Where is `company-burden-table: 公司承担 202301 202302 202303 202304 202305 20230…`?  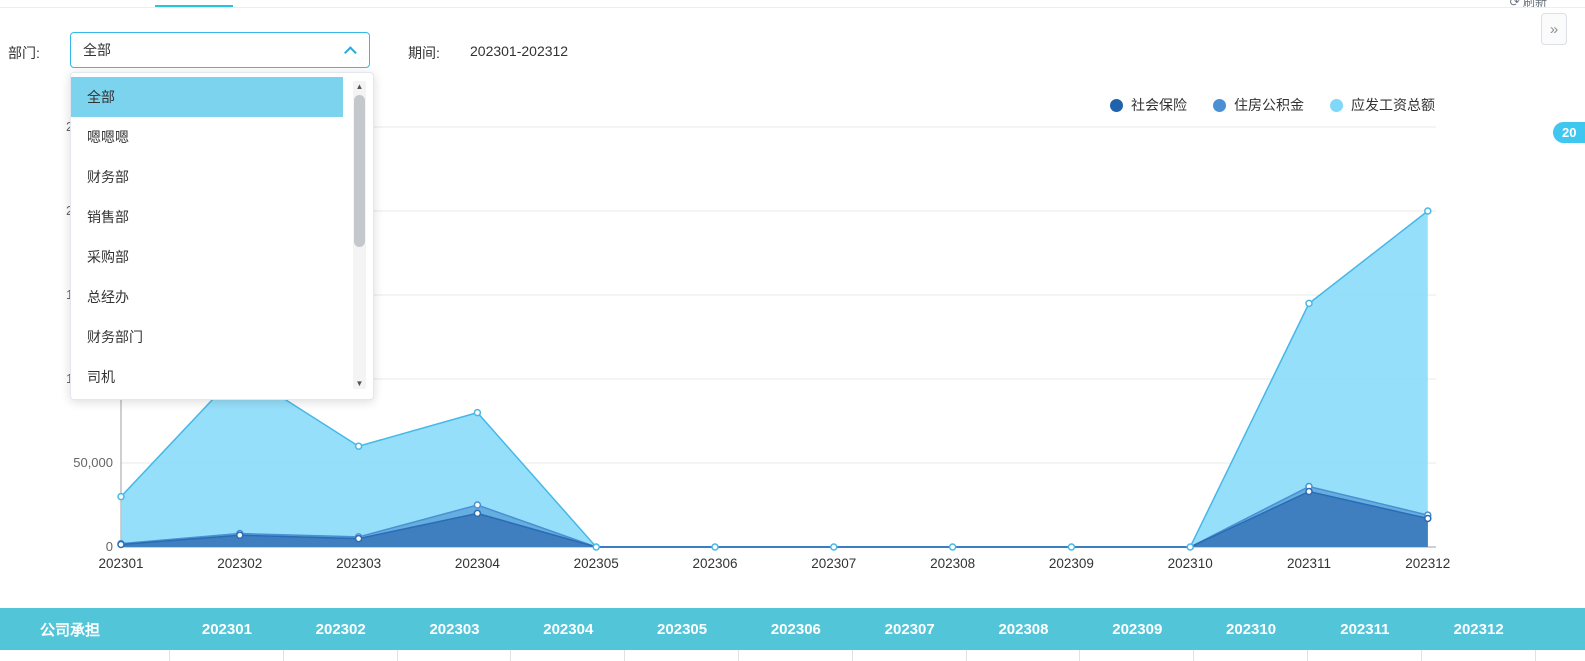 company-burden-table: 公司承担 202301 202302 202303 202304 202305 20230… is located at coordinates (792, 634).